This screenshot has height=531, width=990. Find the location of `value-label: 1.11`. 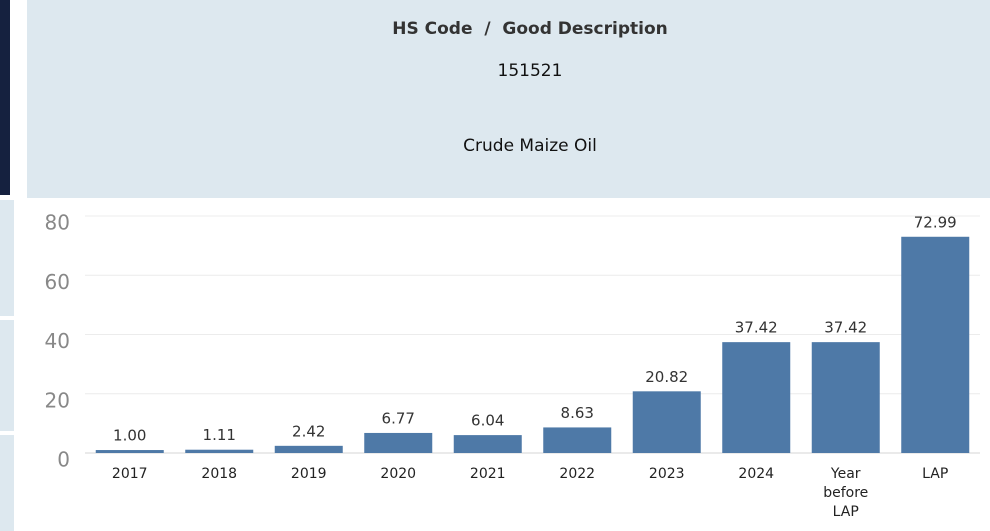

value-label: 1.11 is located at coordinates (219, 435).